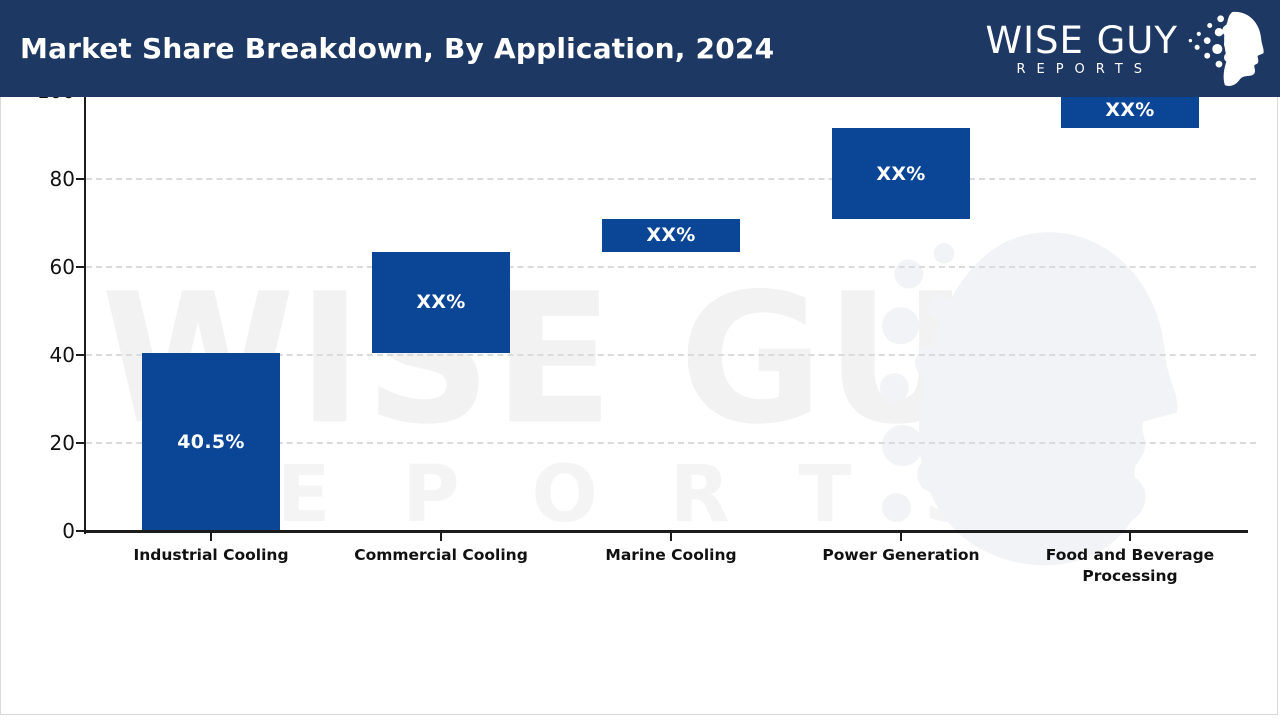 The height and width of the screenshot is (720, 1280). Describe the element at coordinates (1130, 565) in the screenshot. I see `x-tick-label: Food and Beverage Processing` at that location.